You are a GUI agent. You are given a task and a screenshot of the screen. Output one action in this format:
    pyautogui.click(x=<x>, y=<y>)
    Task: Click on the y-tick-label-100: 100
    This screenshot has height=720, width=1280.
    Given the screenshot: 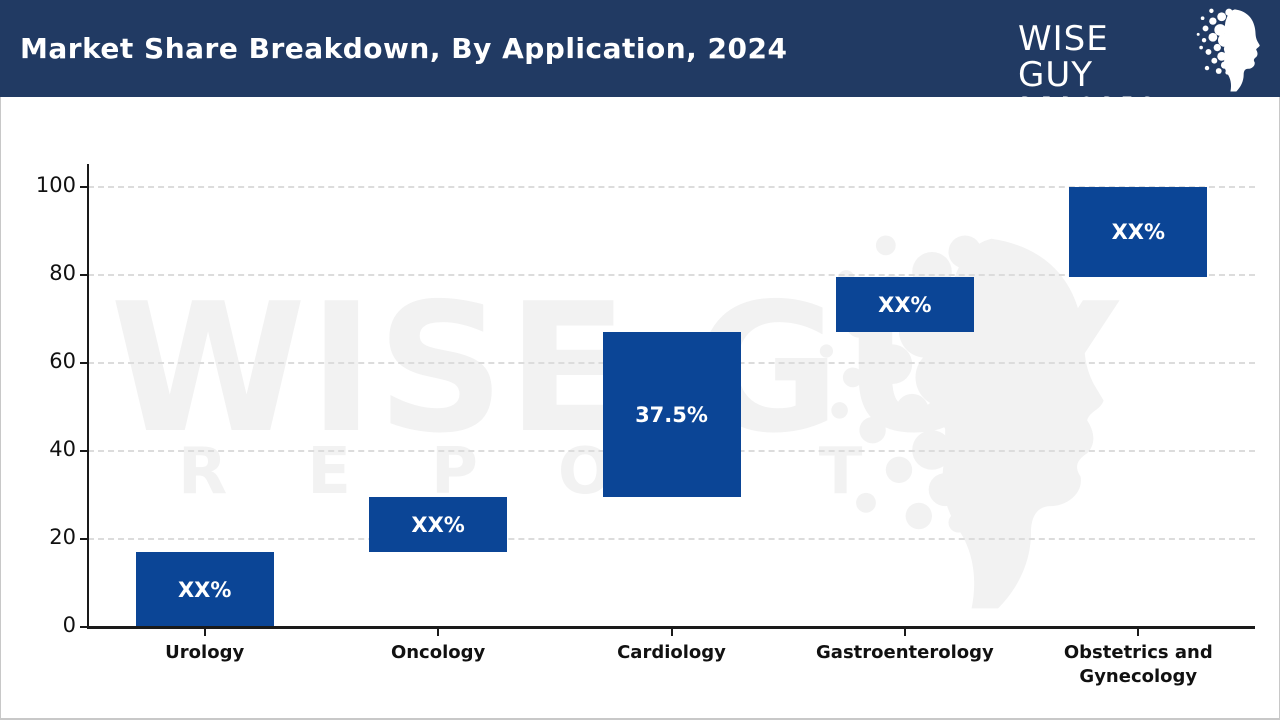 What is the action you would take?
    pyautogui.click(x=55, y=185)
    